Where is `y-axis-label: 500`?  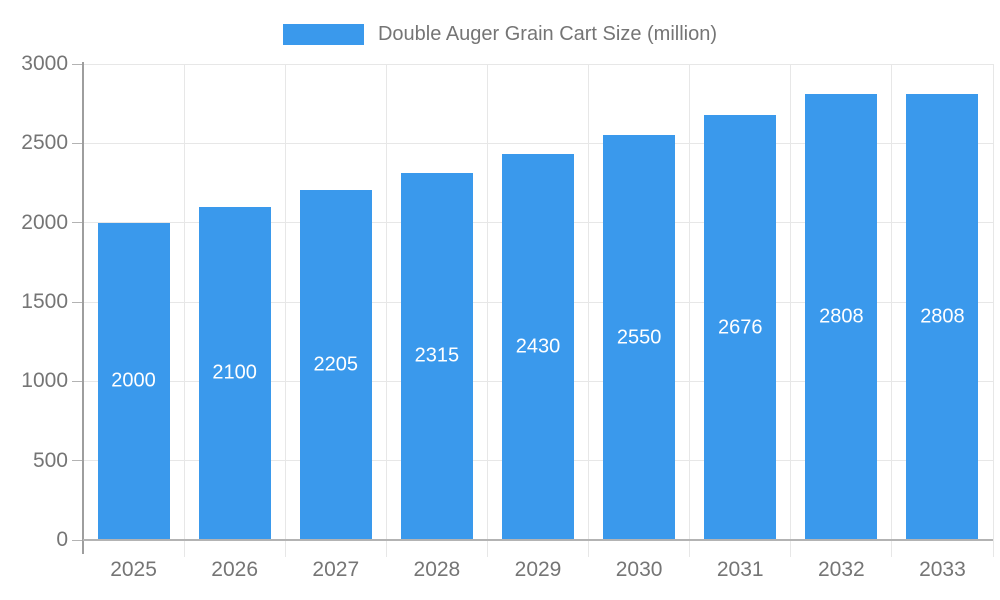
y-axis-label: 500 is located at coordinates (50, 460).